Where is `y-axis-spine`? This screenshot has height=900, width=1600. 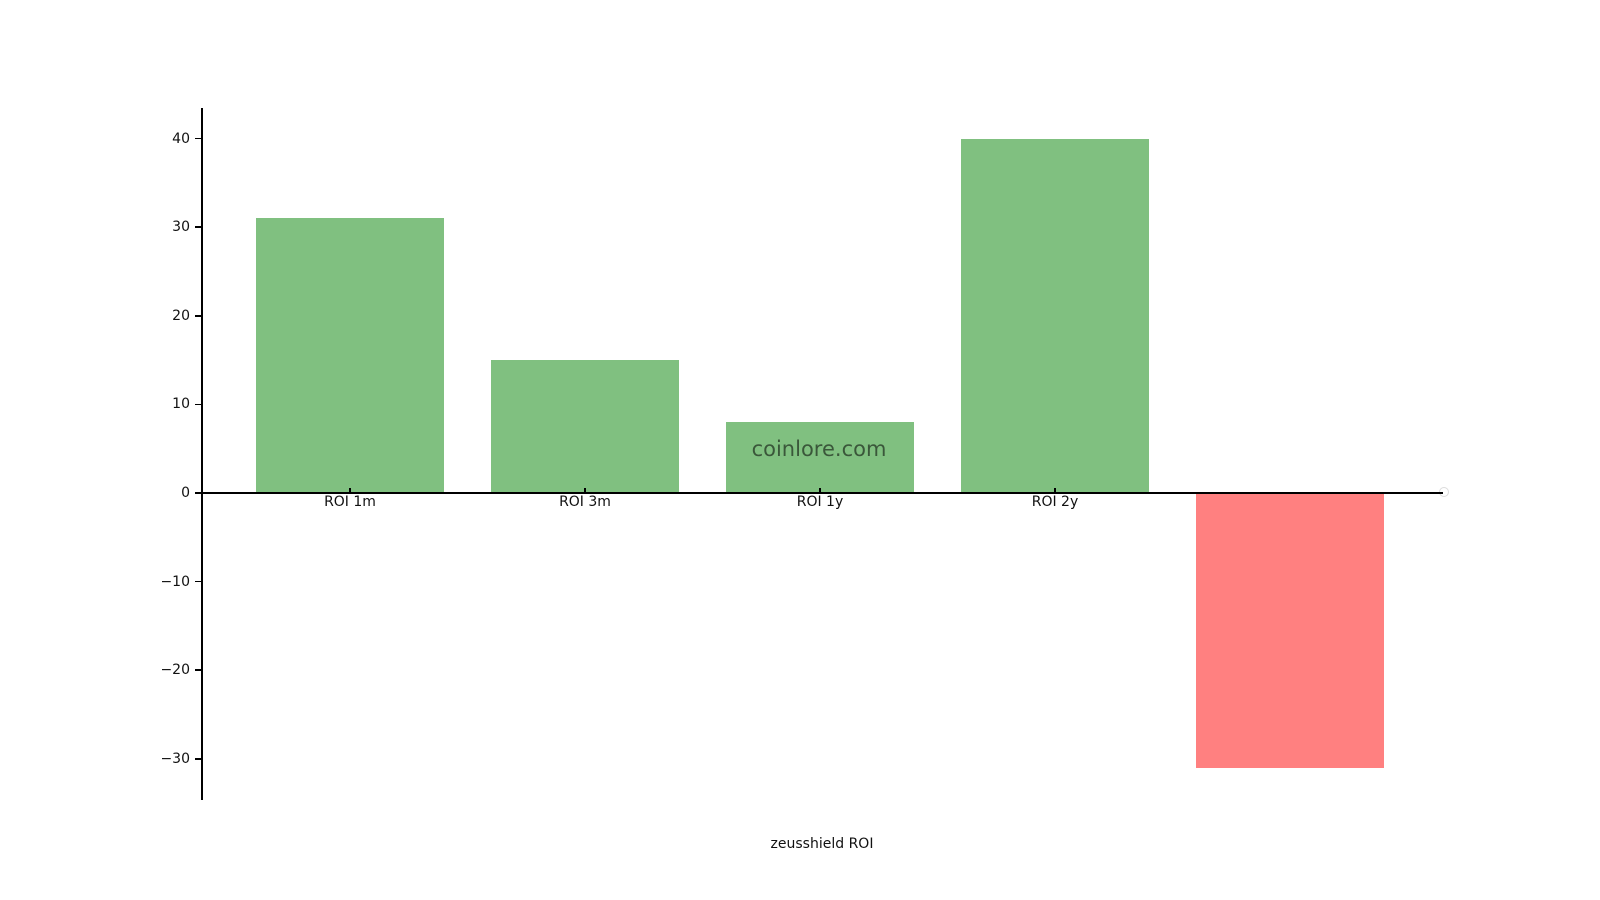
y-axis-spine is located at coordinates (202, 454).